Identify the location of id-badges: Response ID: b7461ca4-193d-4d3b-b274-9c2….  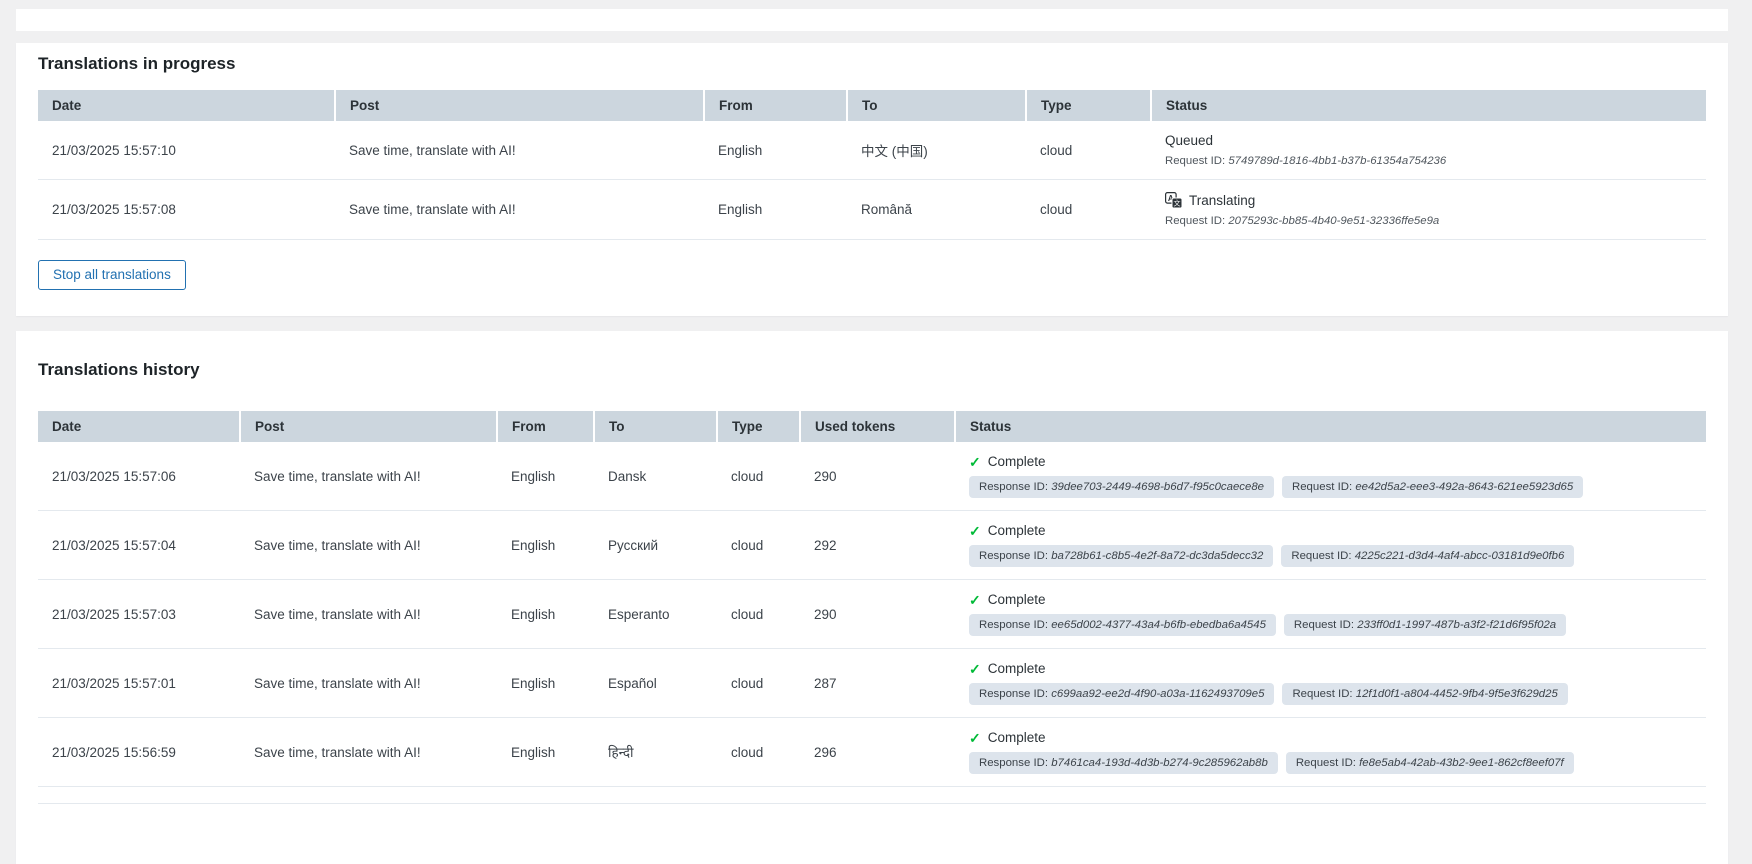
(1330, 763).